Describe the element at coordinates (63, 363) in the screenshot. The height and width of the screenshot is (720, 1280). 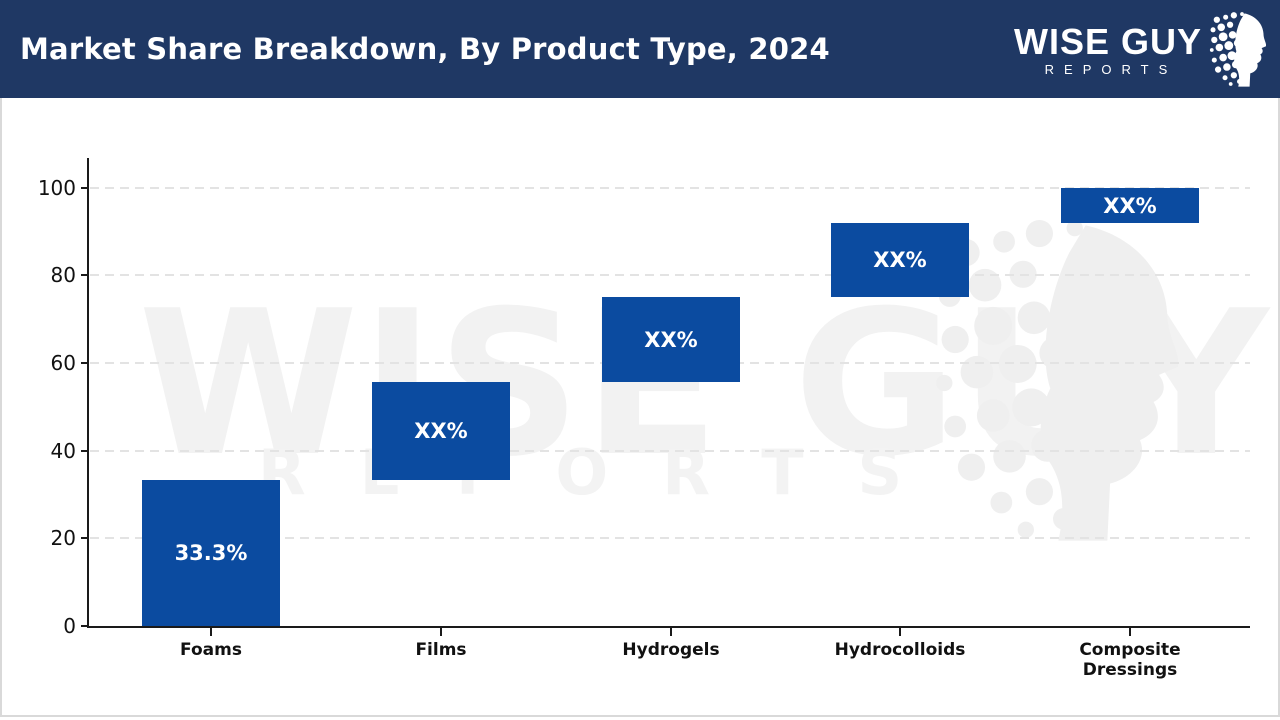
I see `y-tick-label: 60` at that location.